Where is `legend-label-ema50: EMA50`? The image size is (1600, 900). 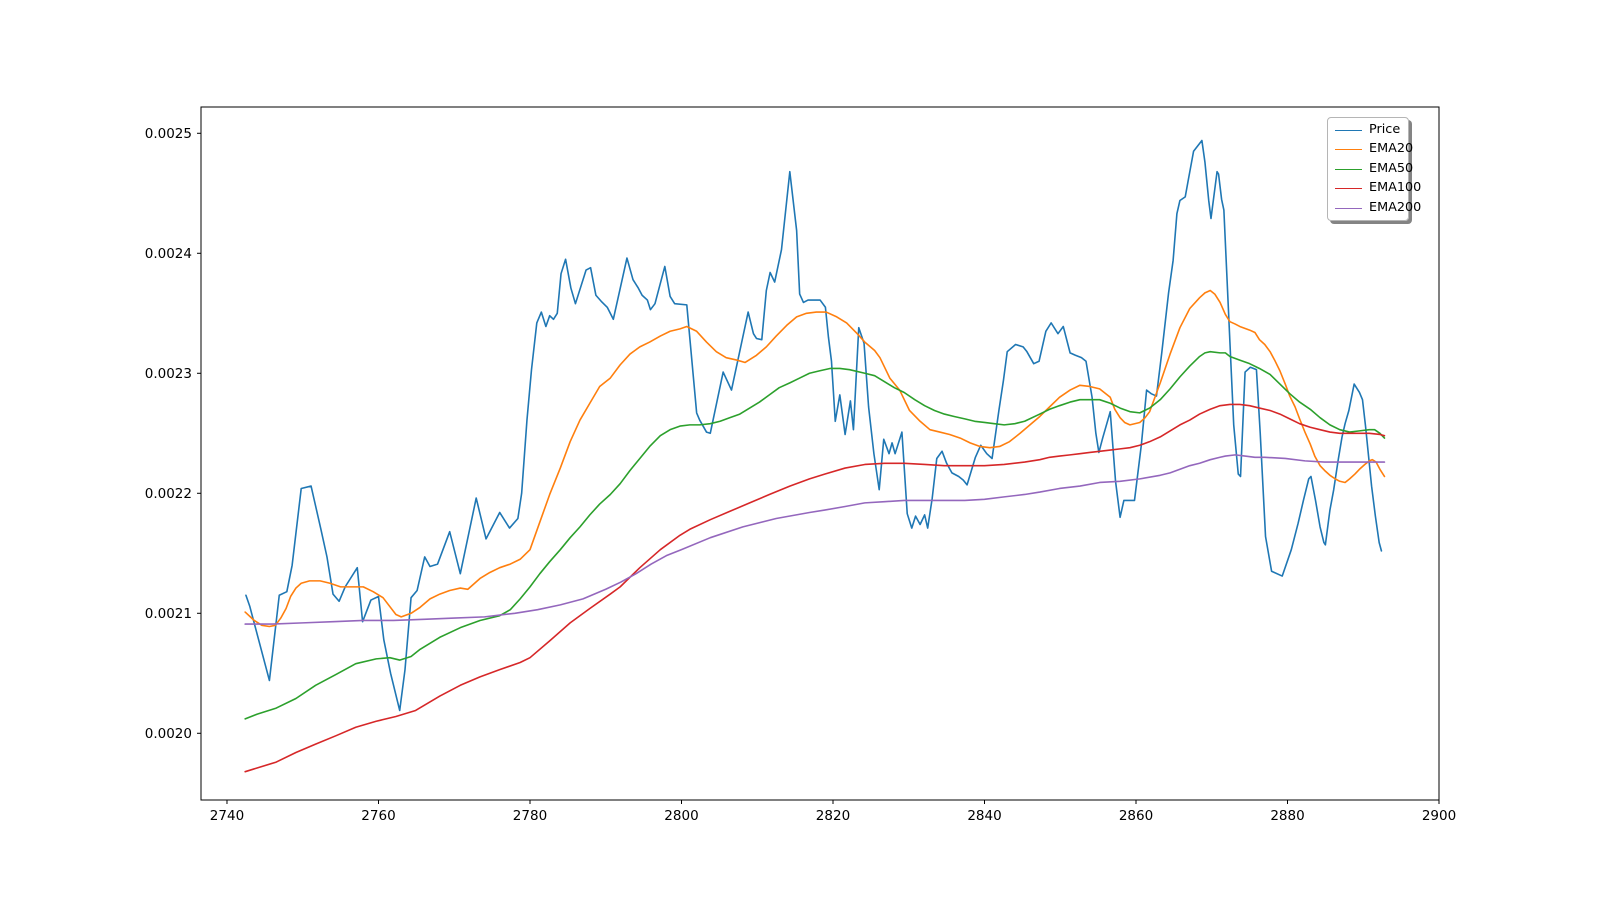
legend-label-ema50: EMA50 is located at coordinates (1391, 168).